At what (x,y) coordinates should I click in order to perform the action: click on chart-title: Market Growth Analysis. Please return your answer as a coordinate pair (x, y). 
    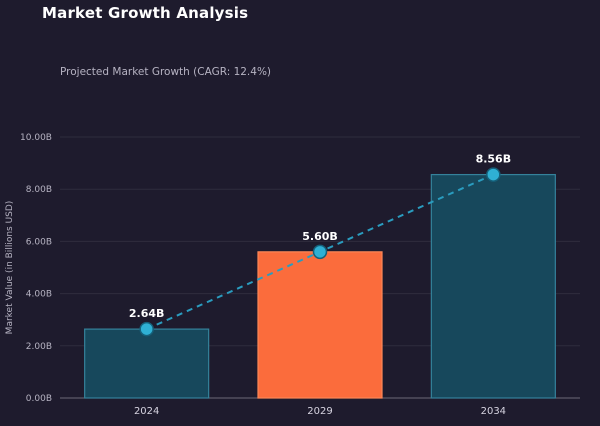
    Looking at the image, I should click on (145, 13).